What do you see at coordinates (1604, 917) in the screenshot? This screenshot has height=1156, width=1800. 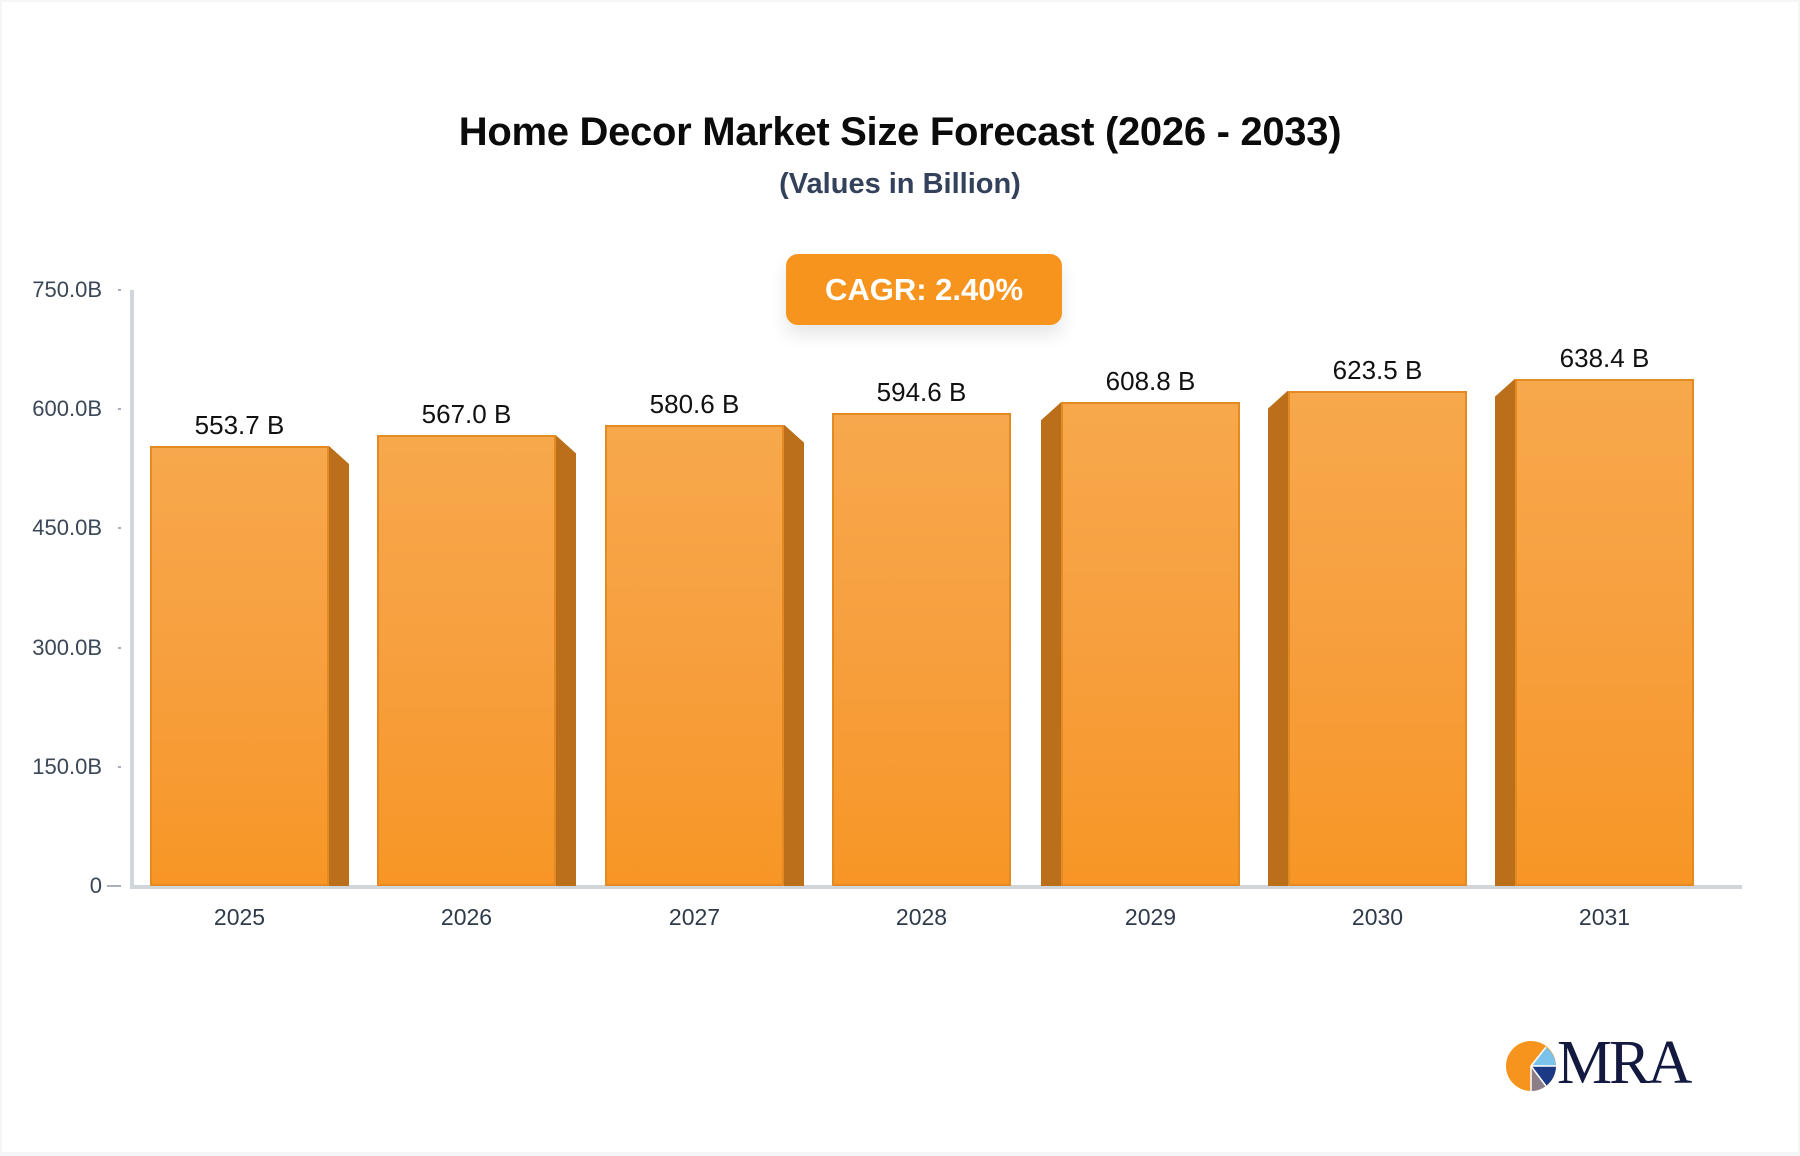 I see `x-tick-label: 2031` at bounding box center [1604, 917].